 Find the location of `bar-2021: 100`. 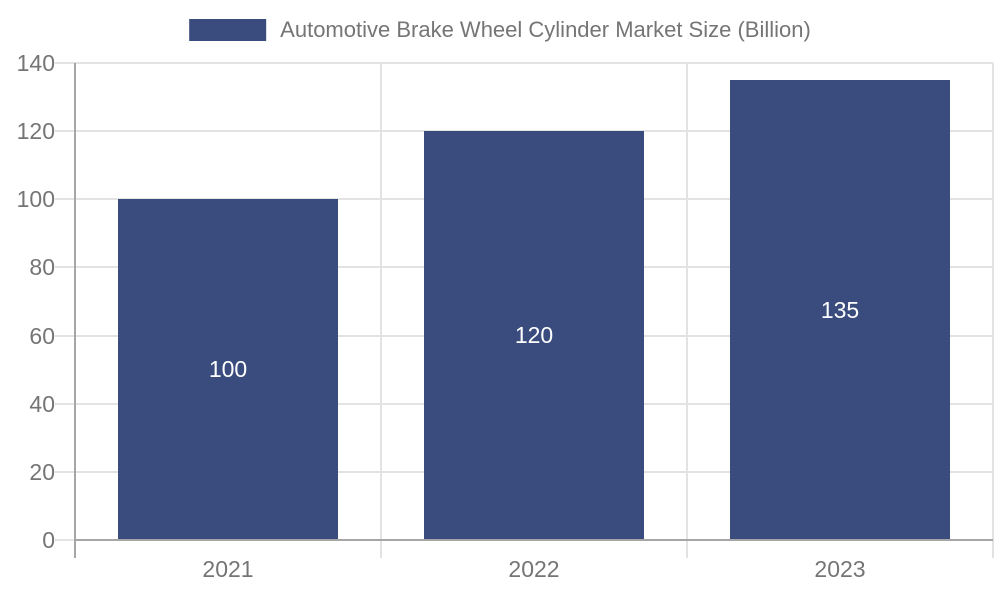

bar-2021: 100 is located at coordinates (228, 369).